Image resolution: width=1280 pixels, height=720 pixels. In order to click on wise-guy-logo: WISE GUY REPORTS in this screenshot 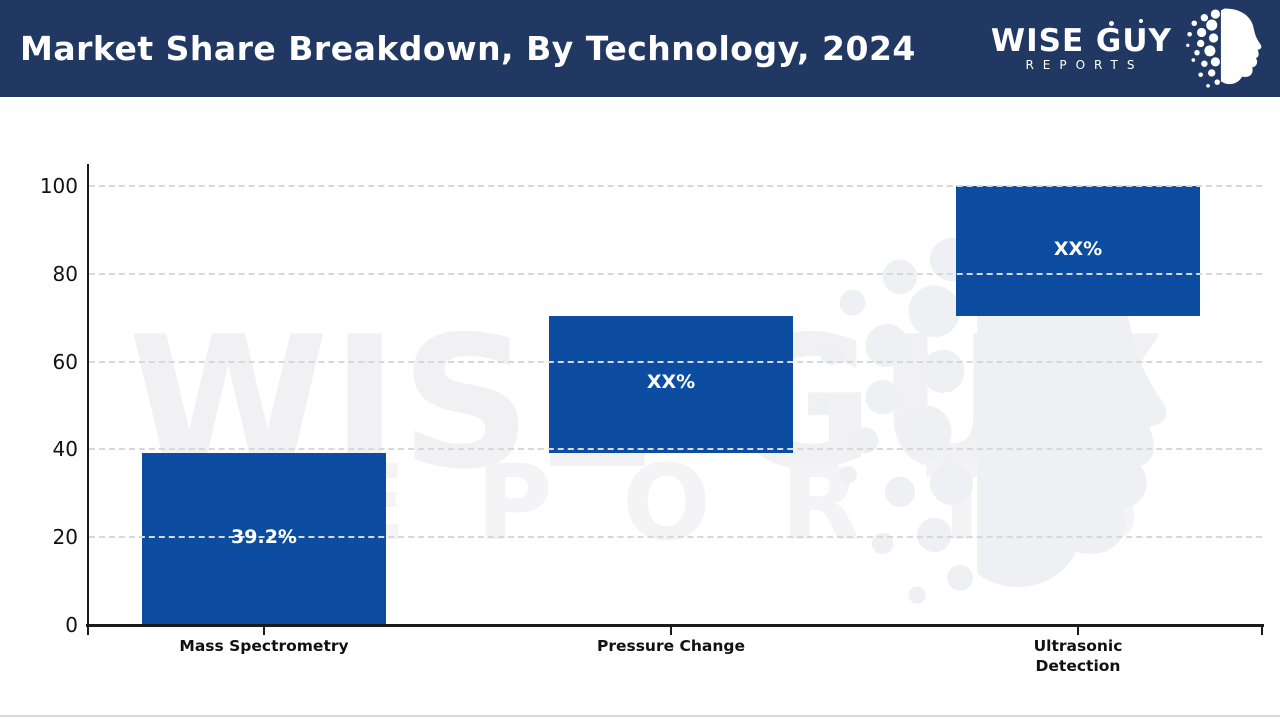, I will do `click(1128, 49)`.